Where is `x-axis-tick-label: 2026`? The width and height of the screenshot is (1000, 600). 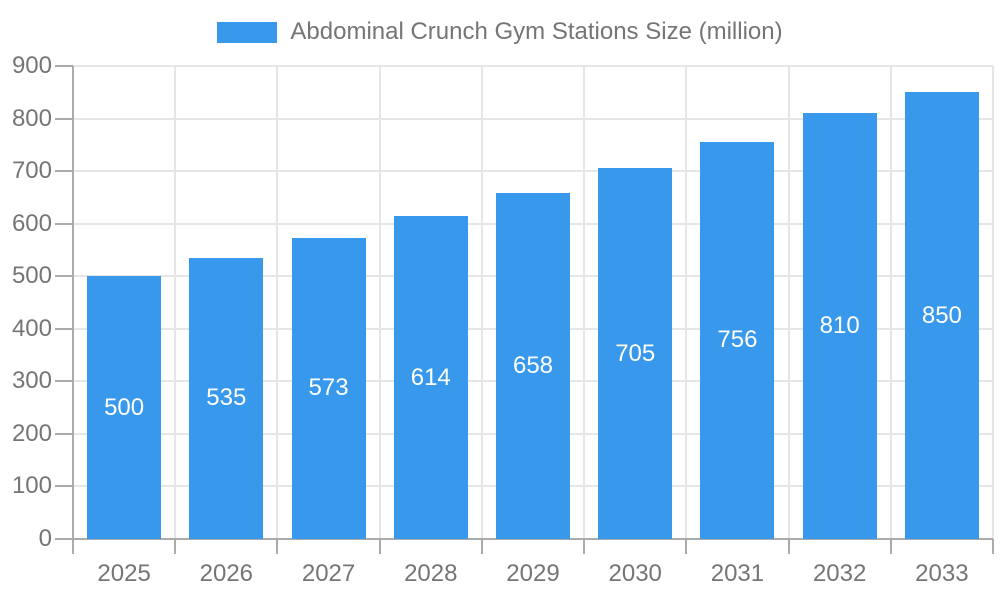
x-axis-tick-label: 2026 is located at coordinates (226, 573).